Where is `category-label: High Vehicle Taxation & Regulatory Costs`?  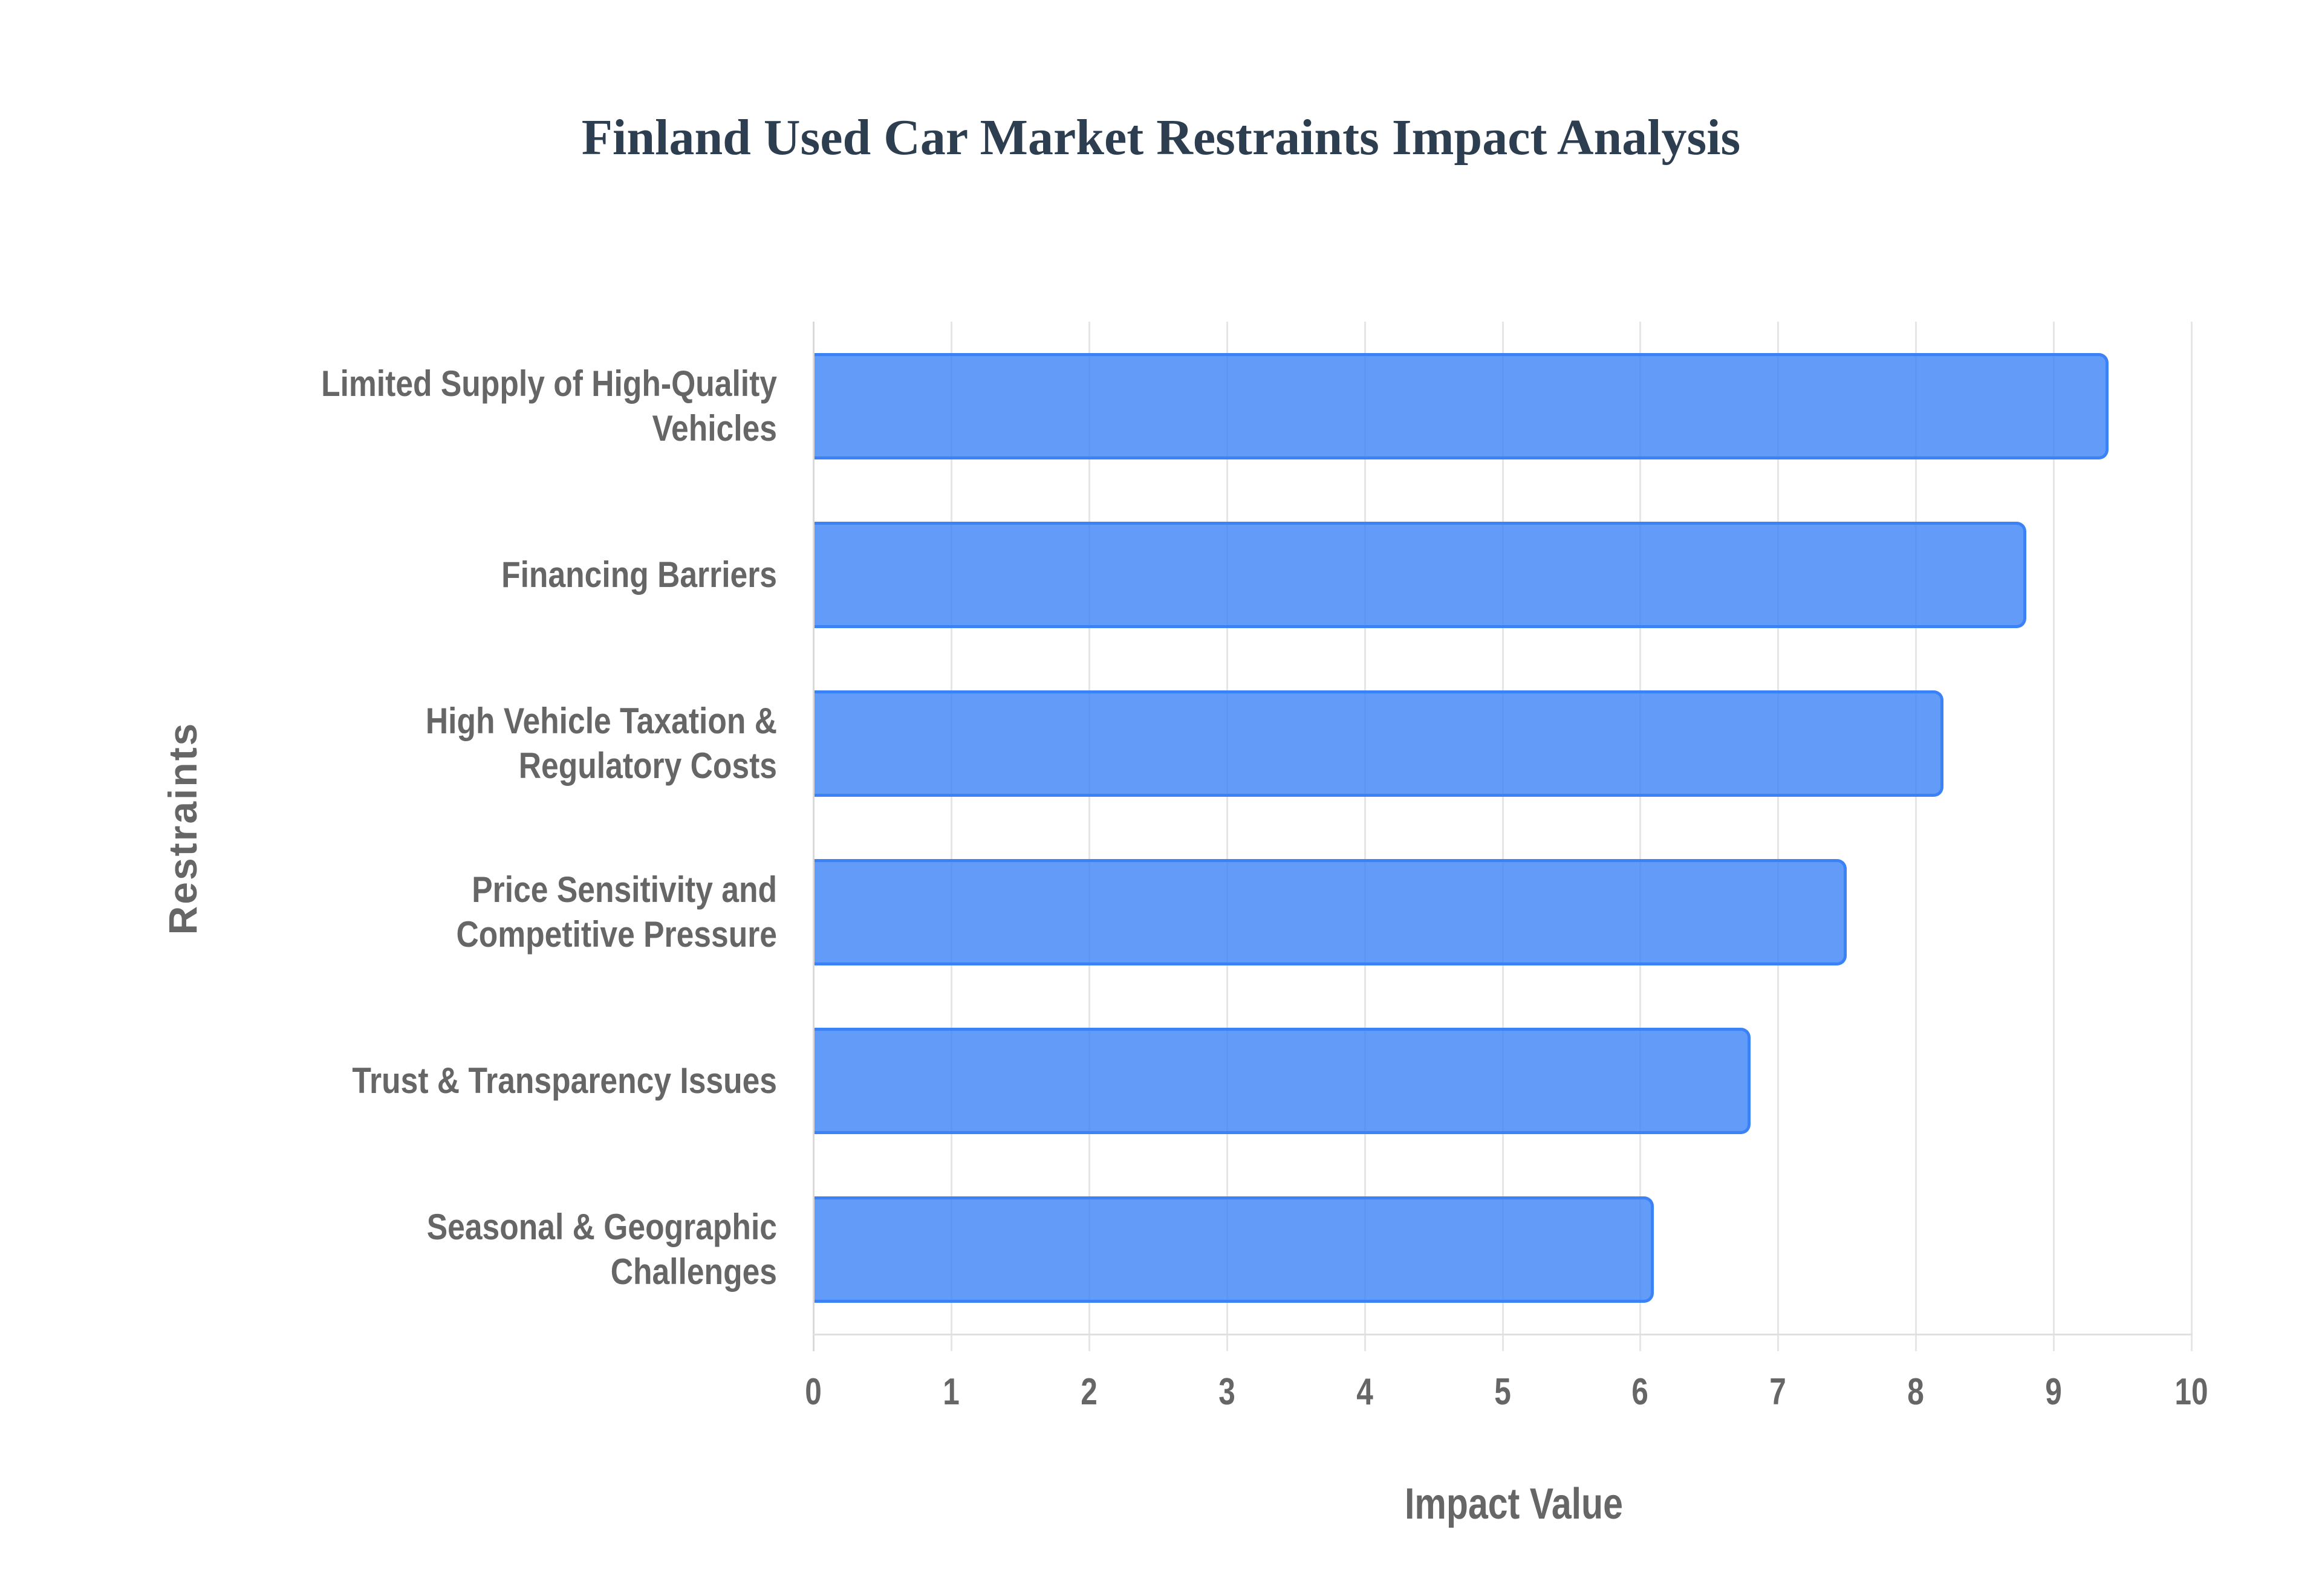 category-label: High Vehicle Taxation & Regulatory Costs is located at coordinates (465, 743).